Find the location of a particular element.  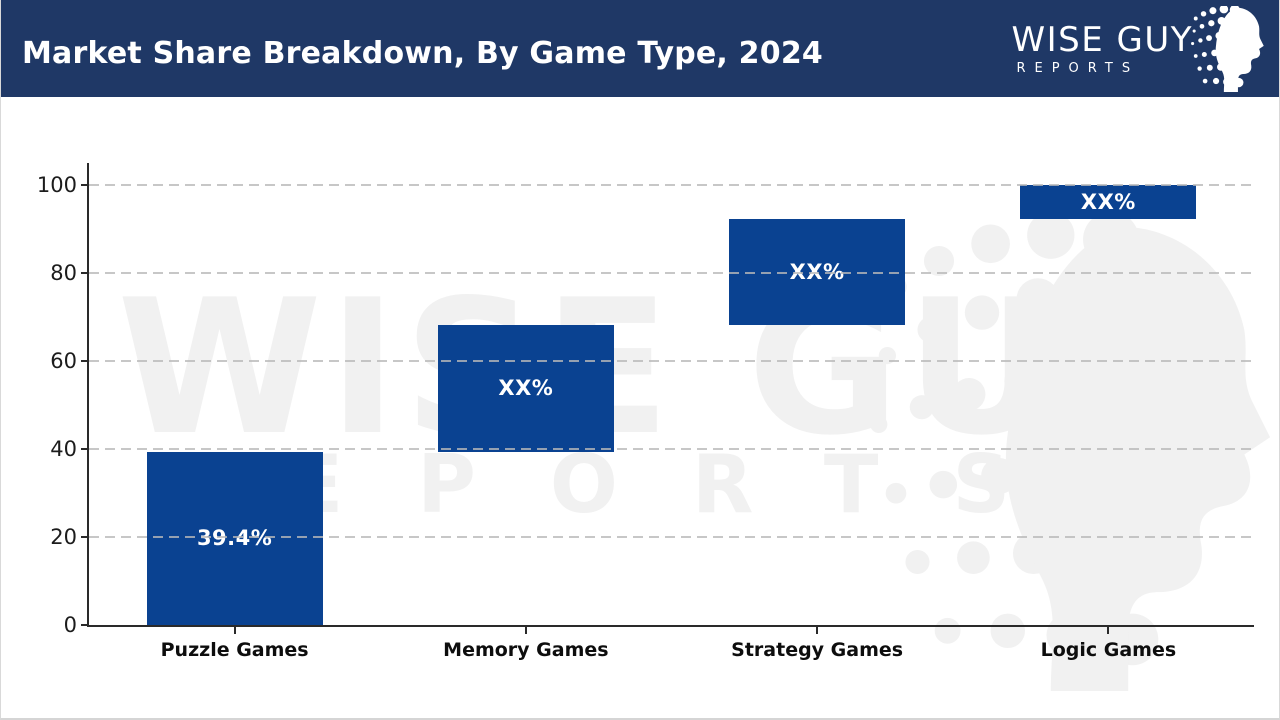

x-axis-line is located at coordinates (670, 626).